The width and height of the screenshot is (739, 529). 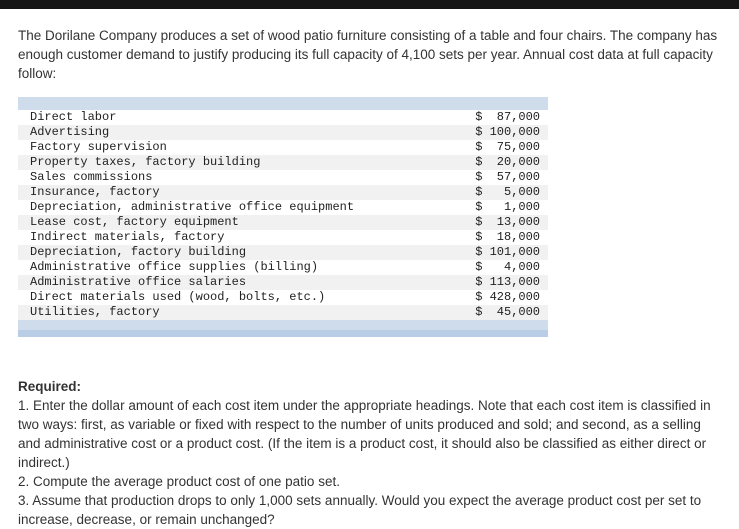 I want to click on table-row: Utilities, factory $ 45,000, so click(x=283, y=312).